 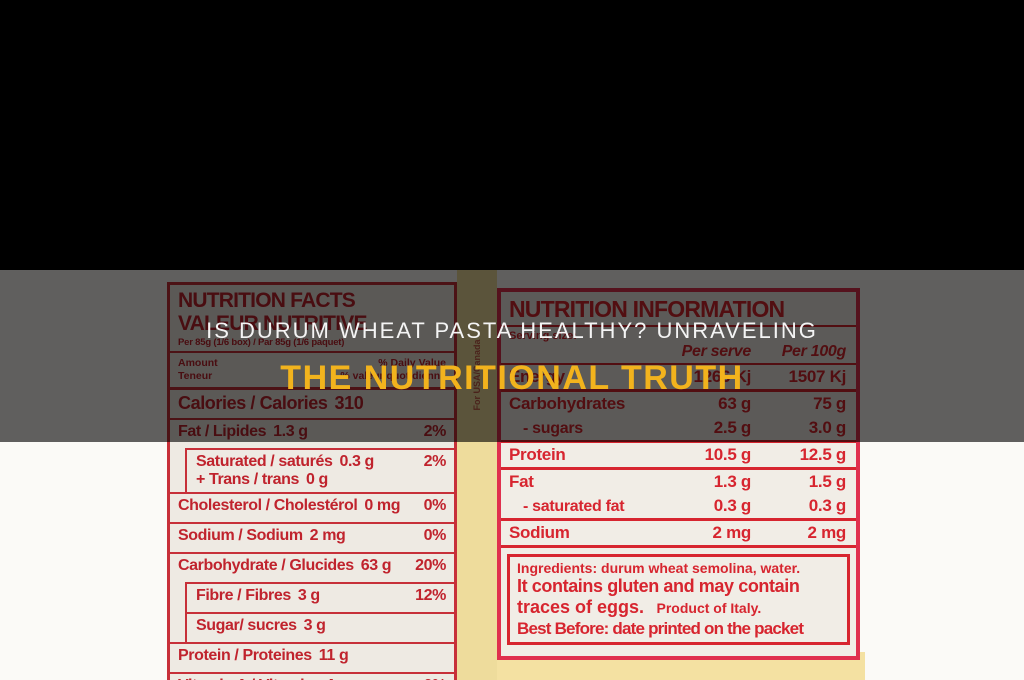 I want to click on nutrient-row: Vitamin A / Vitamine A 0%, so click(x=312, y=675).